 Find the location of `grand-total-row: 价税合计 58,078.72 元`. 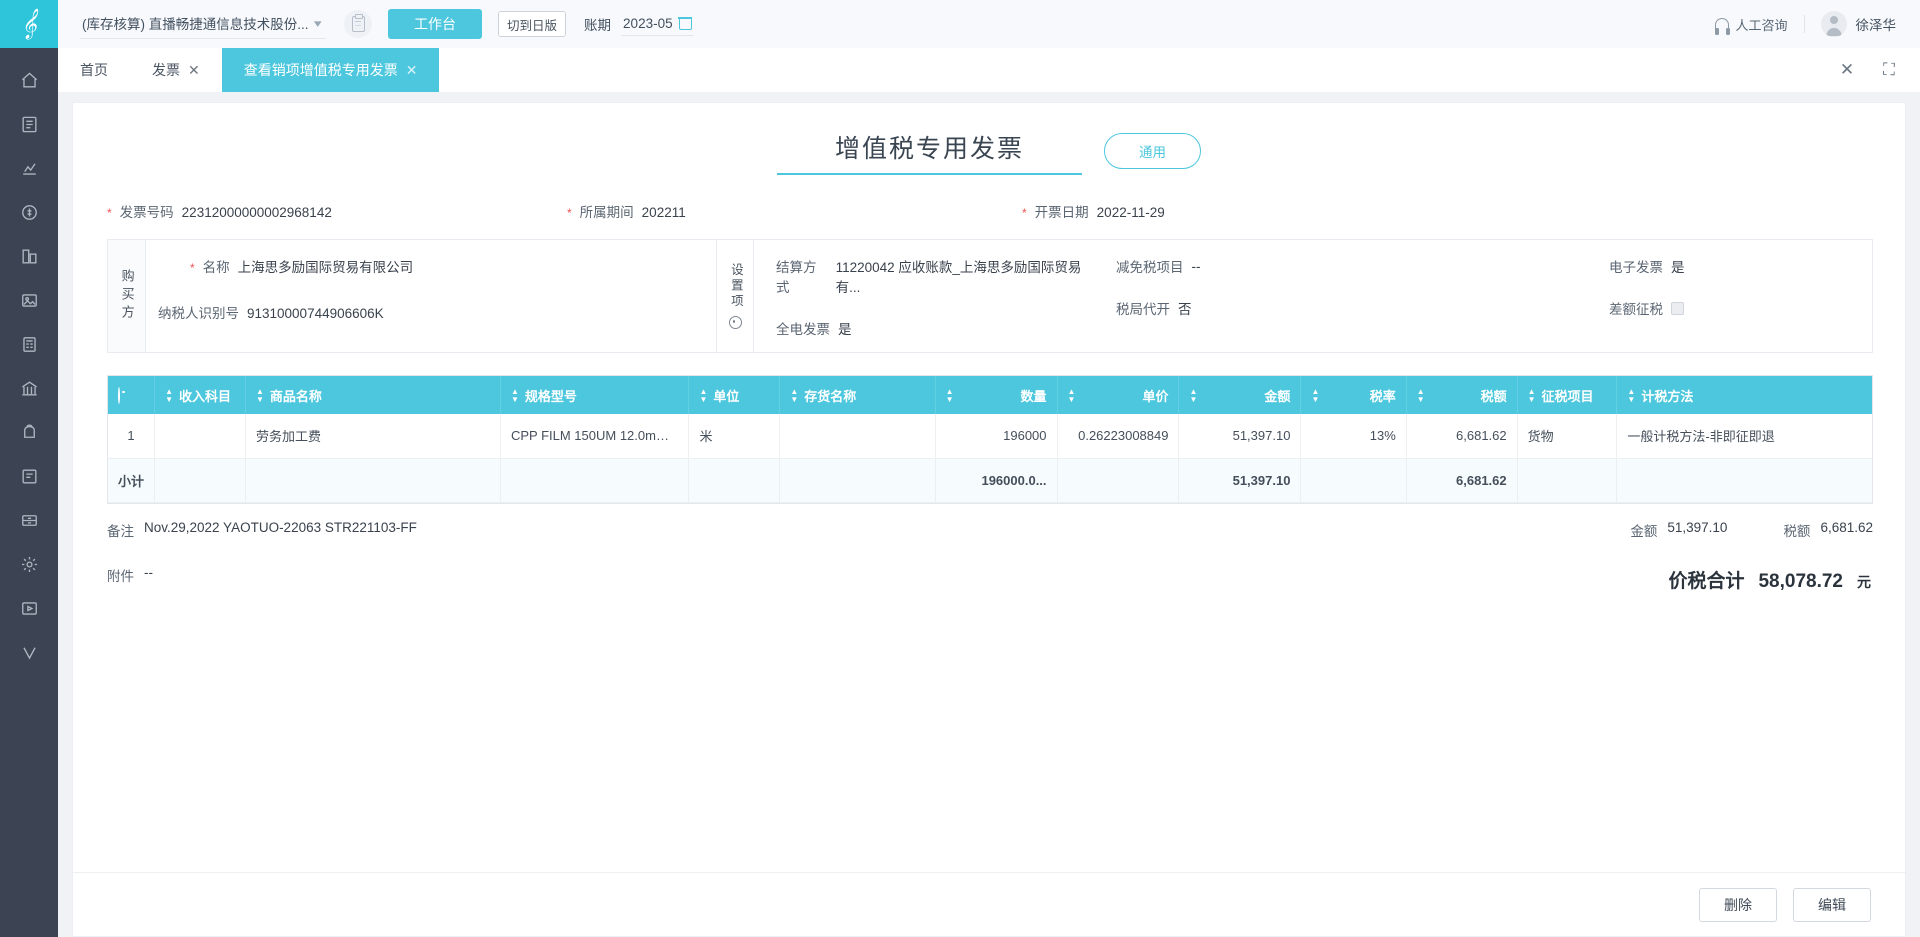

grand-total-row: 价税合计 58,078.72 元 is located at coordinates (1786, 566).